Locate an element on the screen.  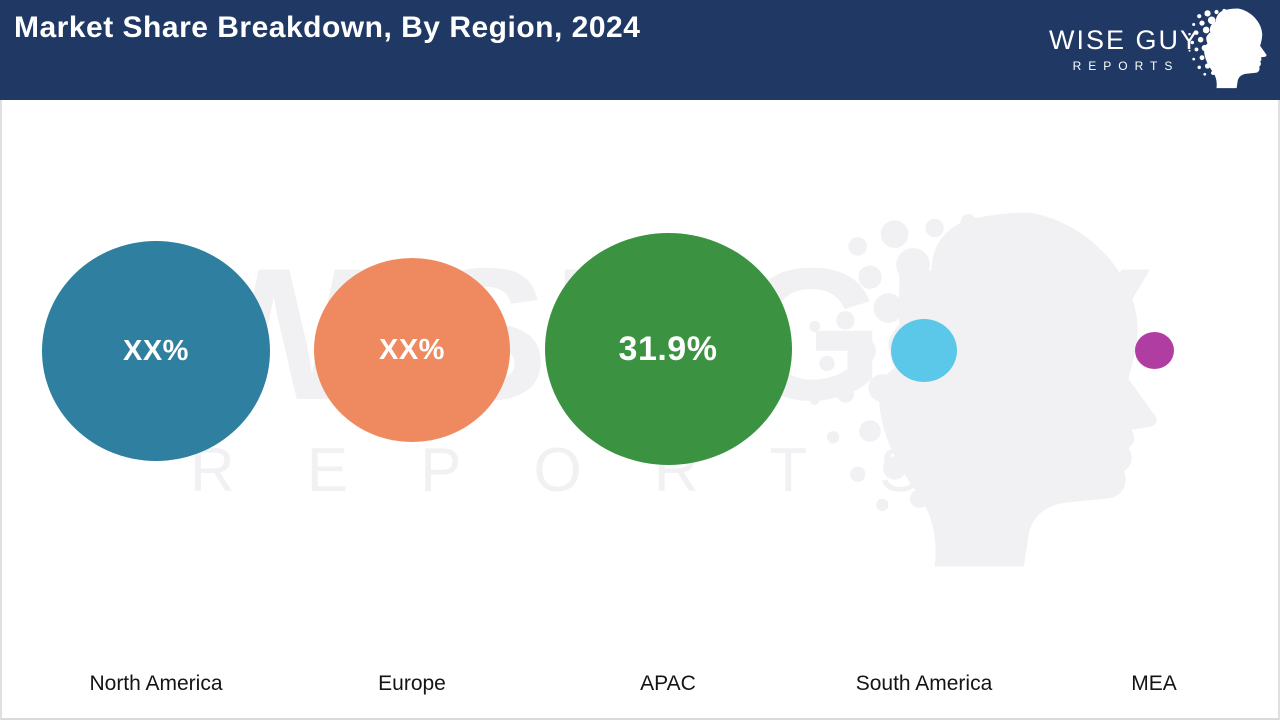
watermark-subtitle: REPORTS is located at coordinates (591, 470).